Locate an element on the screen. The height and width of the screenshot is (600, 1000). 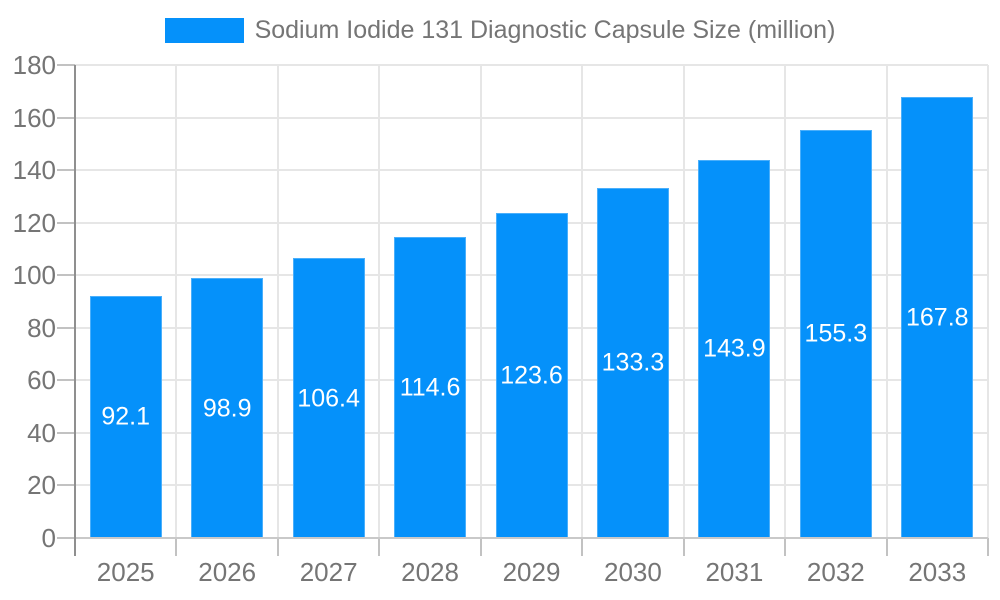
y-tick-label: 60 is located at coordinates (41, 380).